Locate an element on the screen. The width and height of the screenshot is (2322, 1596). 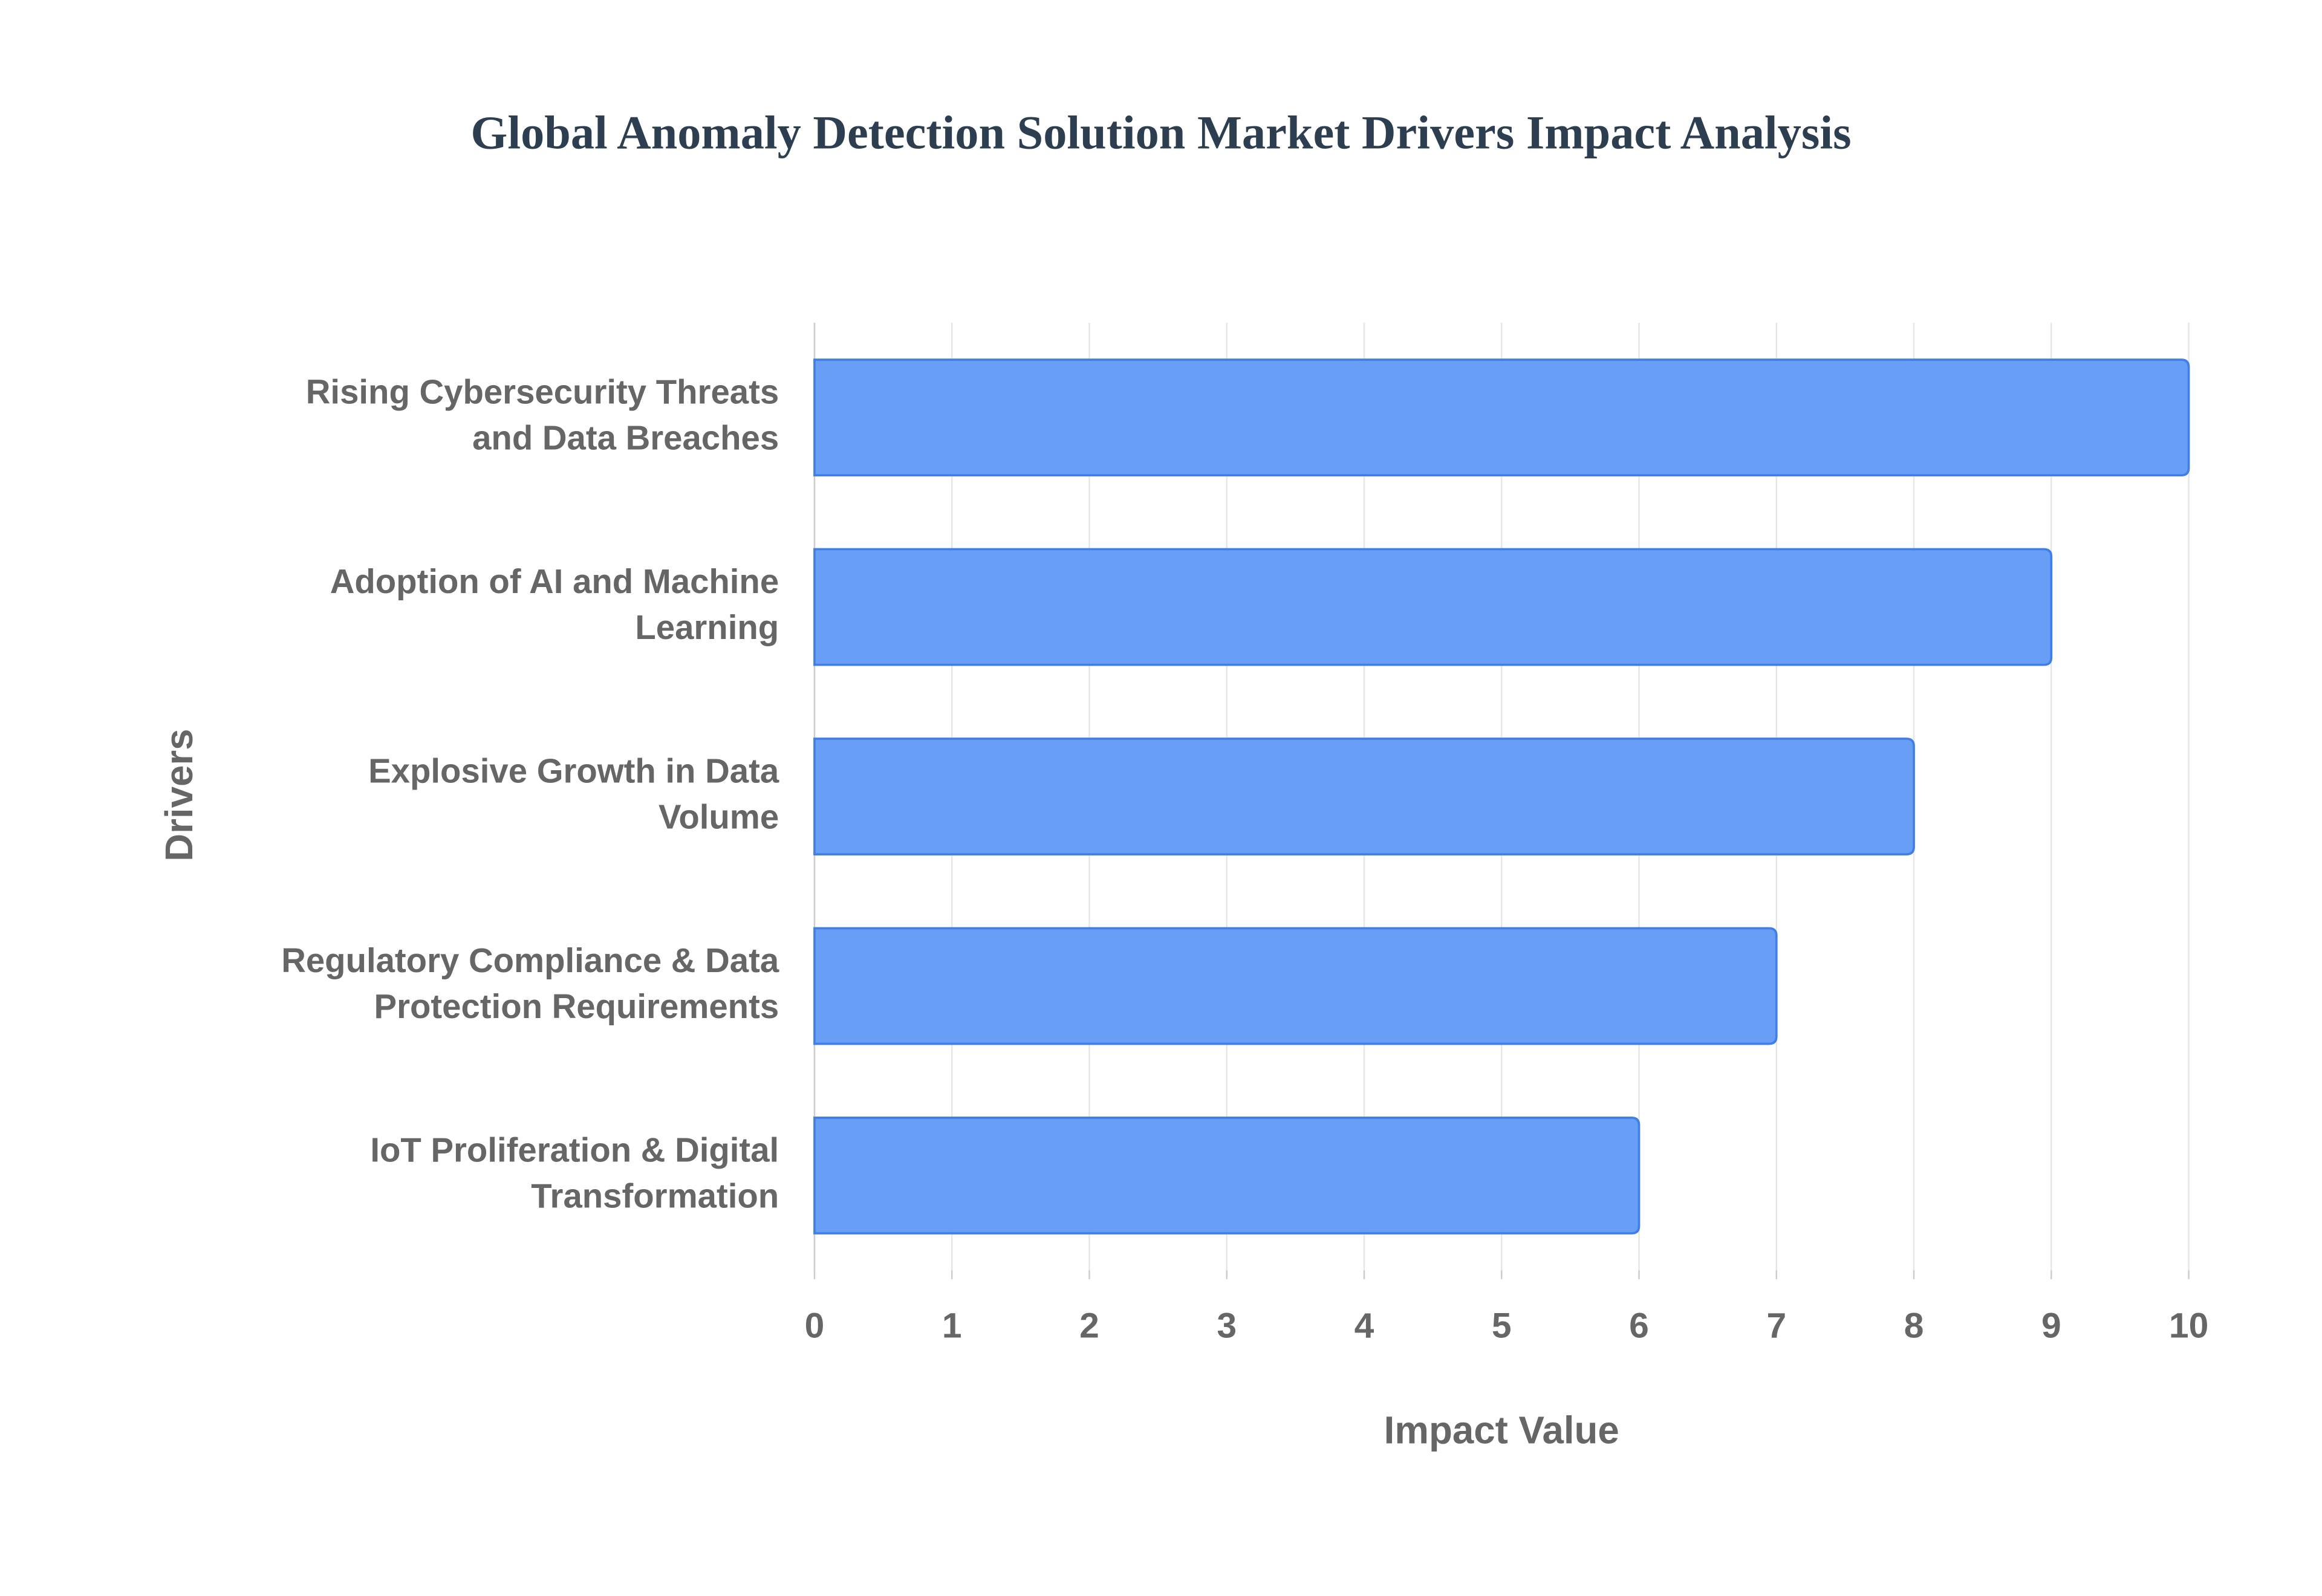
y-axis-title: Drivers is located at coordinates (179, 794).